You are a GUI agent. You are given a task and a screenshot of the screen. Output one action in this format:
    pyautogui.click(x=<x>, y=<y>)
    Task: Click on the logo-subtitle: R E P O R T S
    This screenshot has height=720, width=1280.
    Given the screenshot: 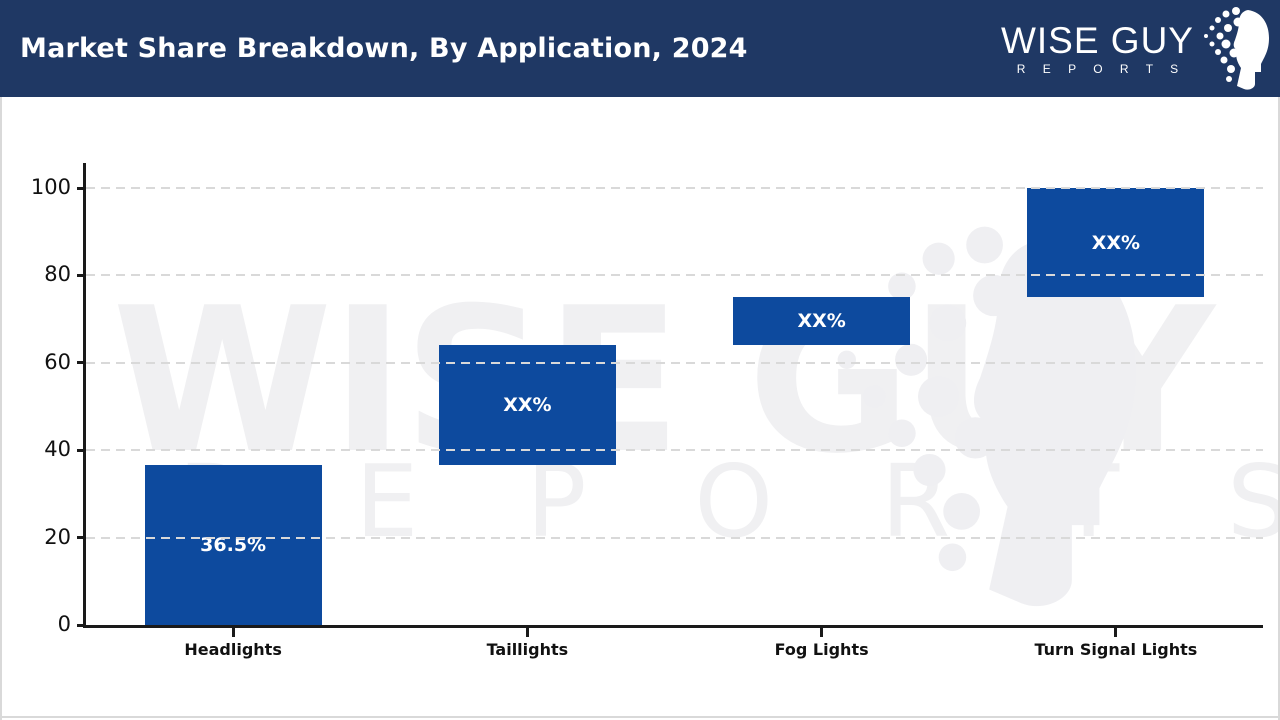 What is the action you would take?
    pyautogui.click(x=1101, y=68)
    